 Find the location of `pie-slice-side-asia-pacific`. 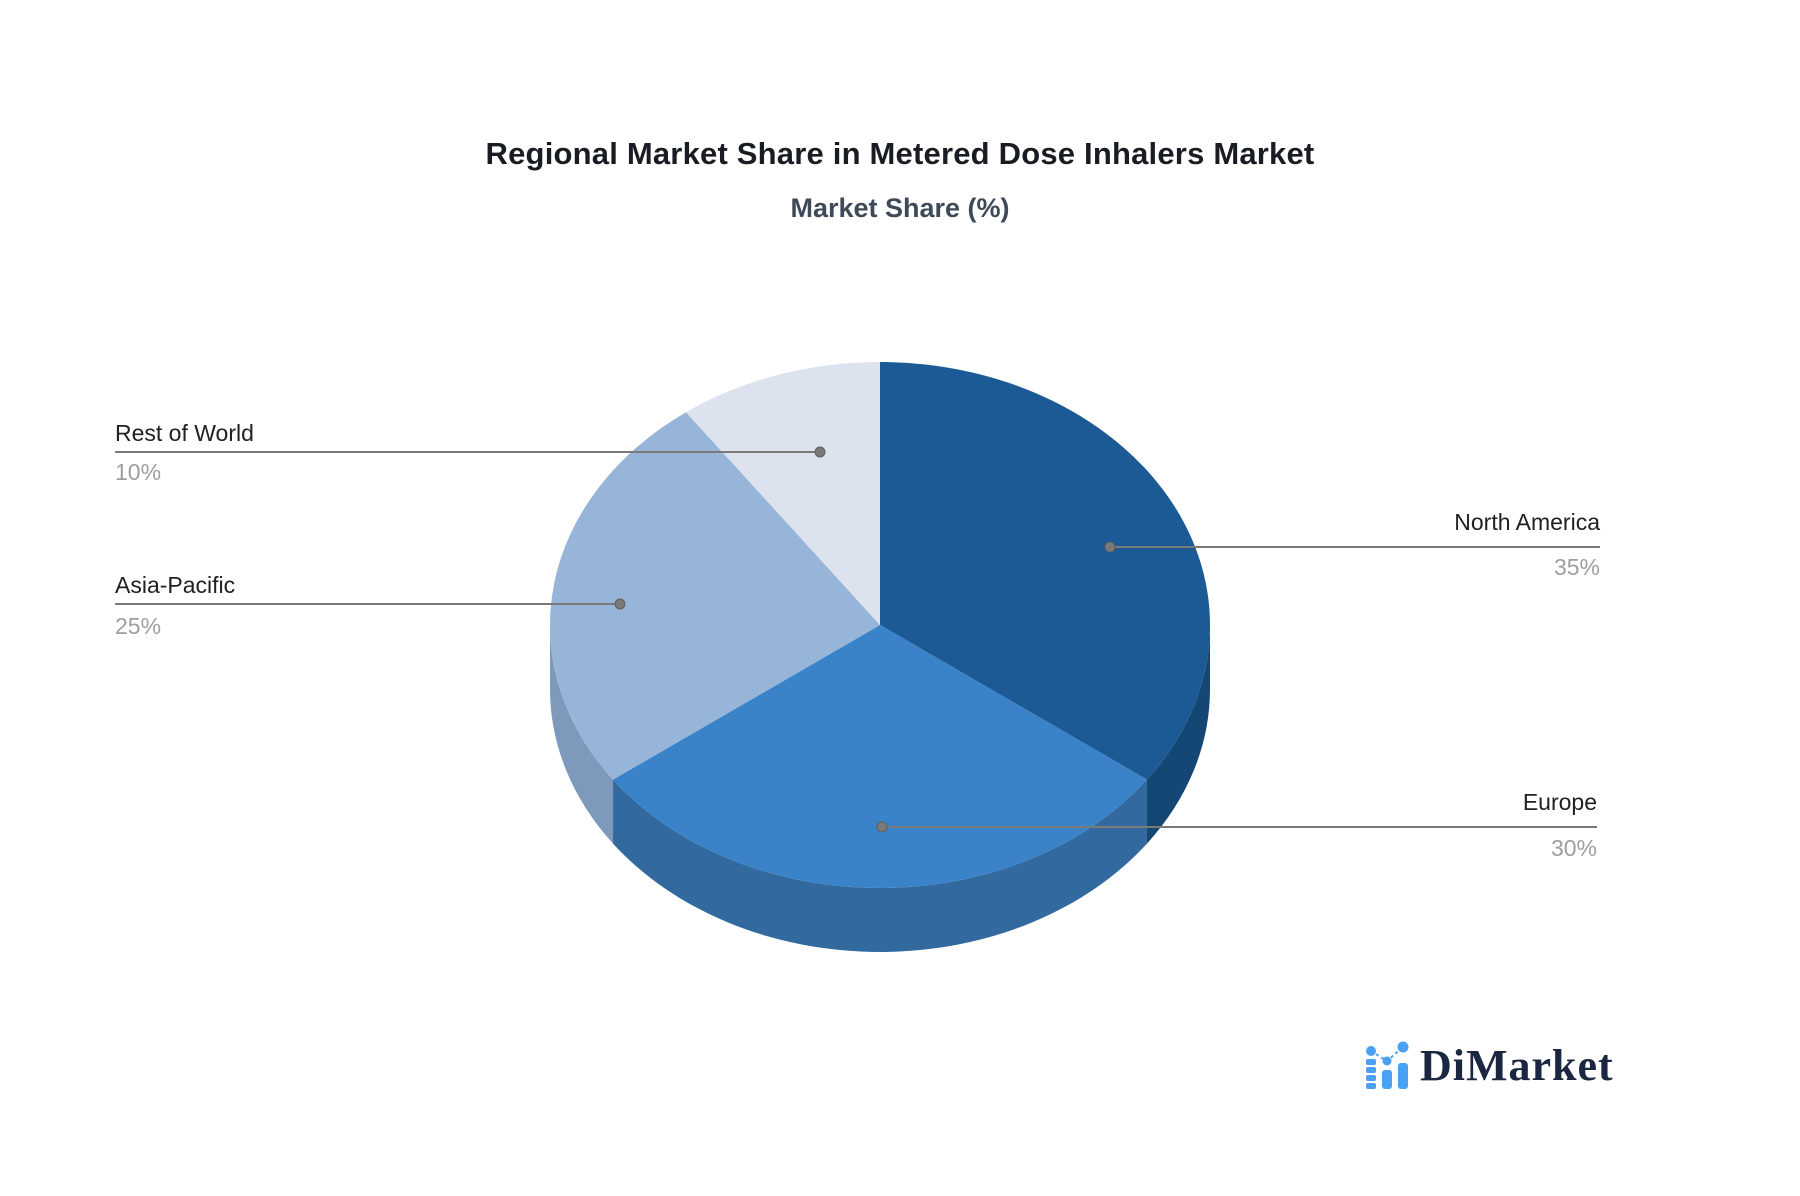

pie-slice-side-asia-pacific is located at coordinates (582, 734).